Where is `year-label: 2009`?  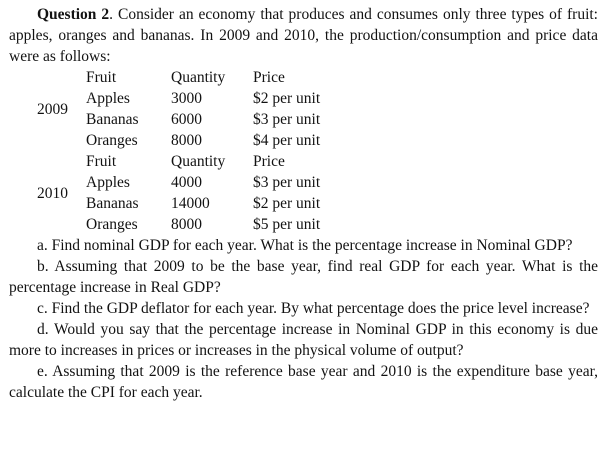
year-label: 2009 is located at coordinates (52, 109).